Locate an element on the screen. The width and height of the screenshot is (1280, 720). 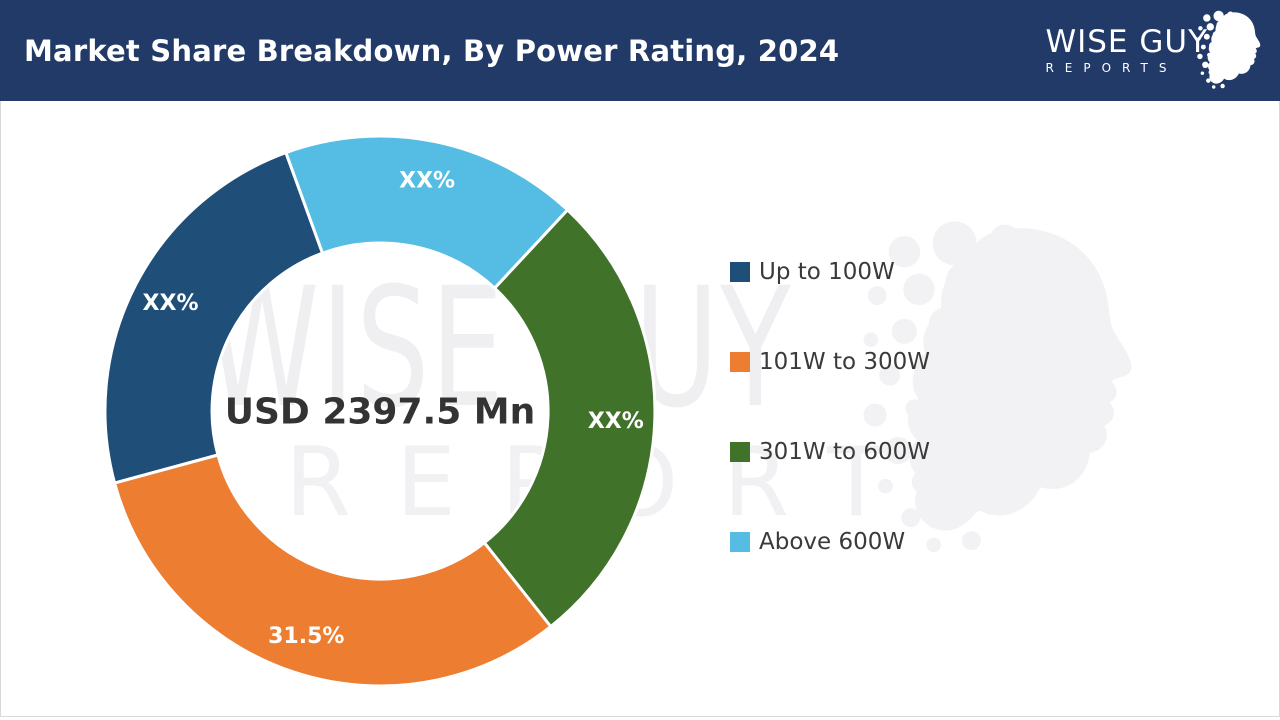
donut-slice-101w-to-300w is located at coordinates (333, 570).